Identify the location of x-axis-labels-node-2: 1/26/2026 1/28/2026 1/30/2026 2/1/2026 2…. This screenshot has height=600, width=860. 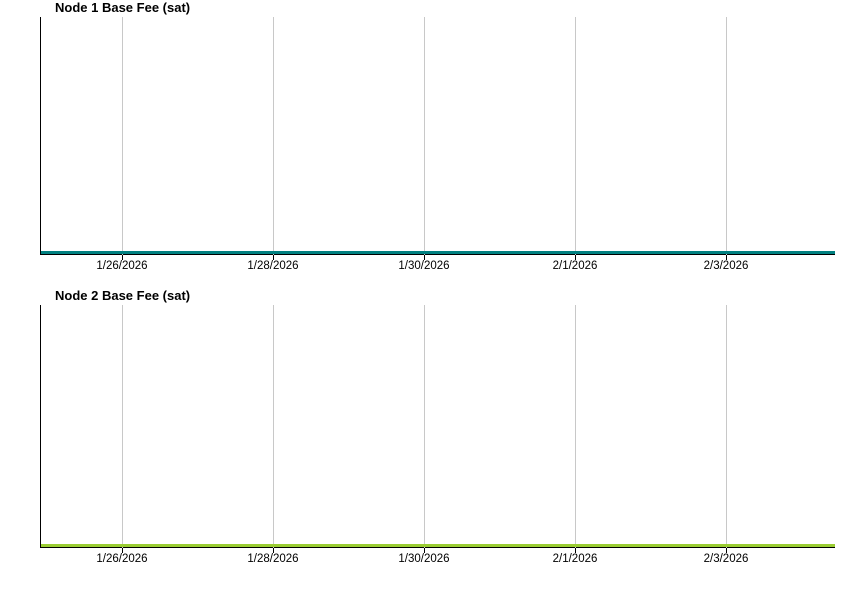
(437, 561).